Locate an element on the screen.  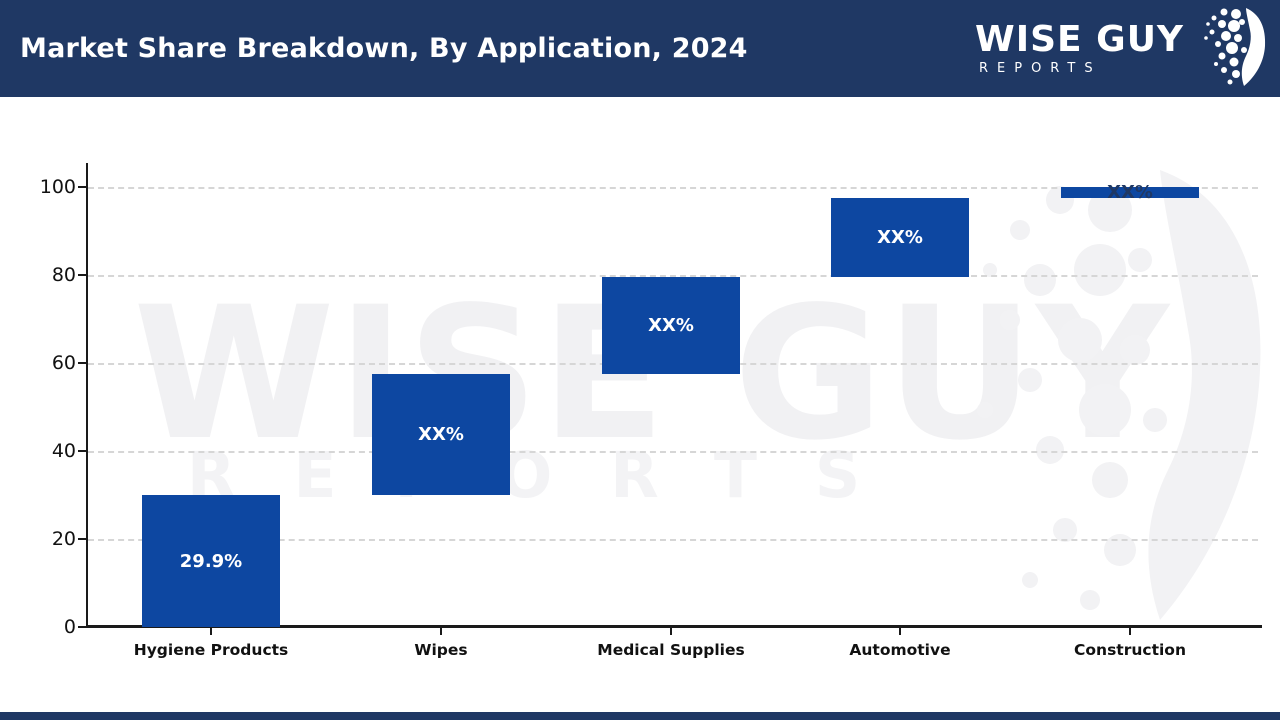
wise-guy-logo: WISE GUY REPORTS is located at coordinates (1127, 49).